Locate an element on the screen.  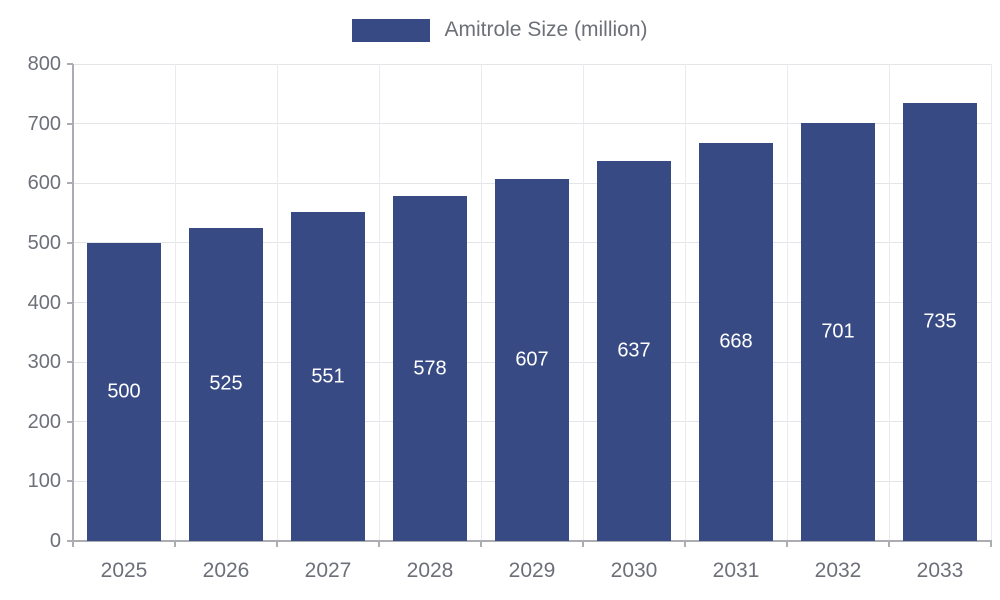
x-axis-category-label: 2029 is located at coordinates (532, 570).